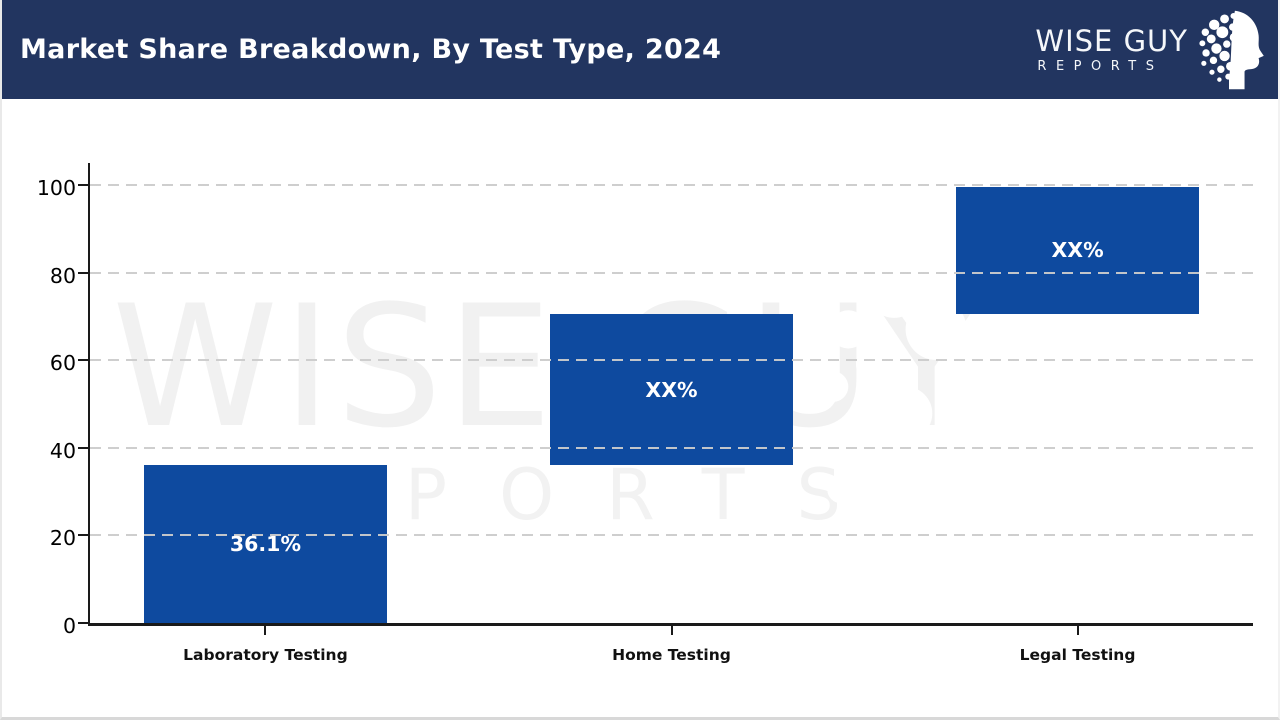 This screenshot has height=720, width=1280. I want to click on y-axis-labels: 0 20 40 60 80 100, so click(38, 400).